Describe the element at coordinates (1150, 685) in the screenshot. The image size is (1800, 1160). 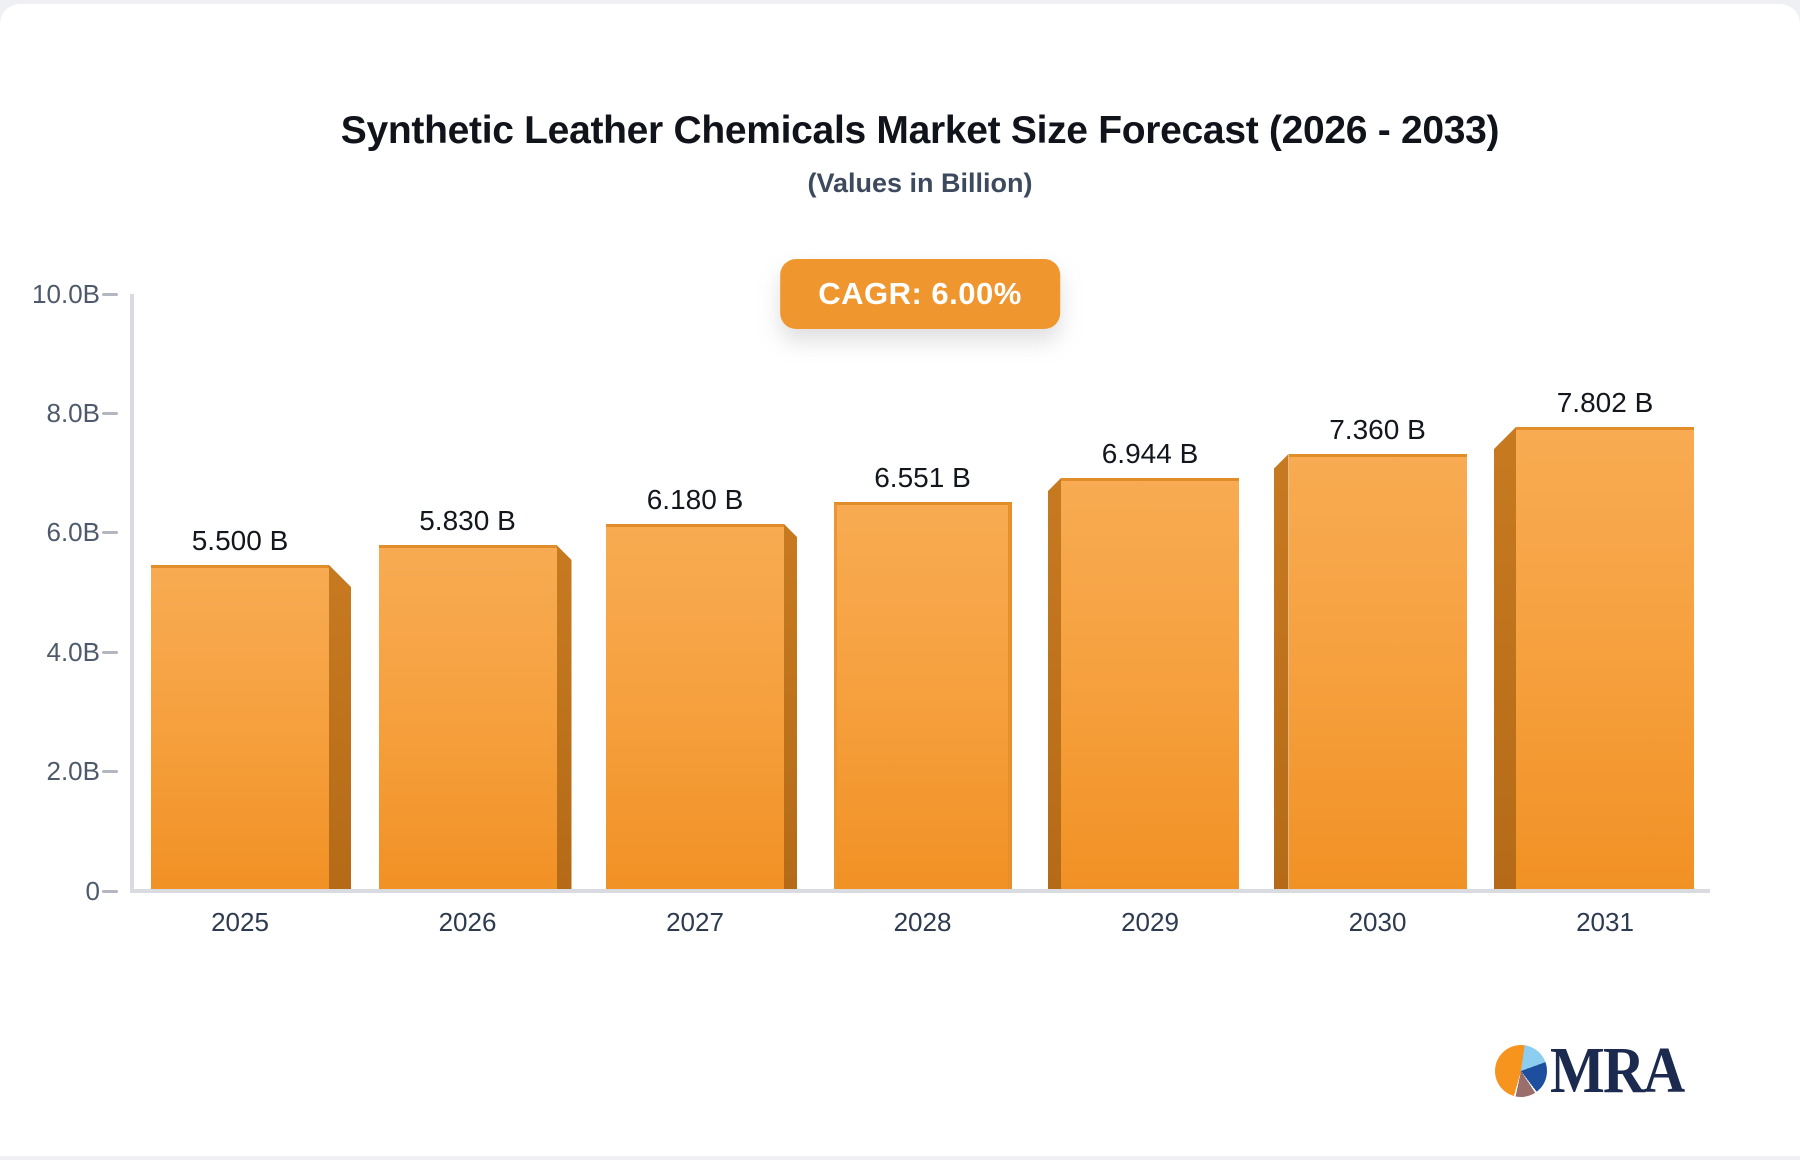
I see `bar-2029` at that location.